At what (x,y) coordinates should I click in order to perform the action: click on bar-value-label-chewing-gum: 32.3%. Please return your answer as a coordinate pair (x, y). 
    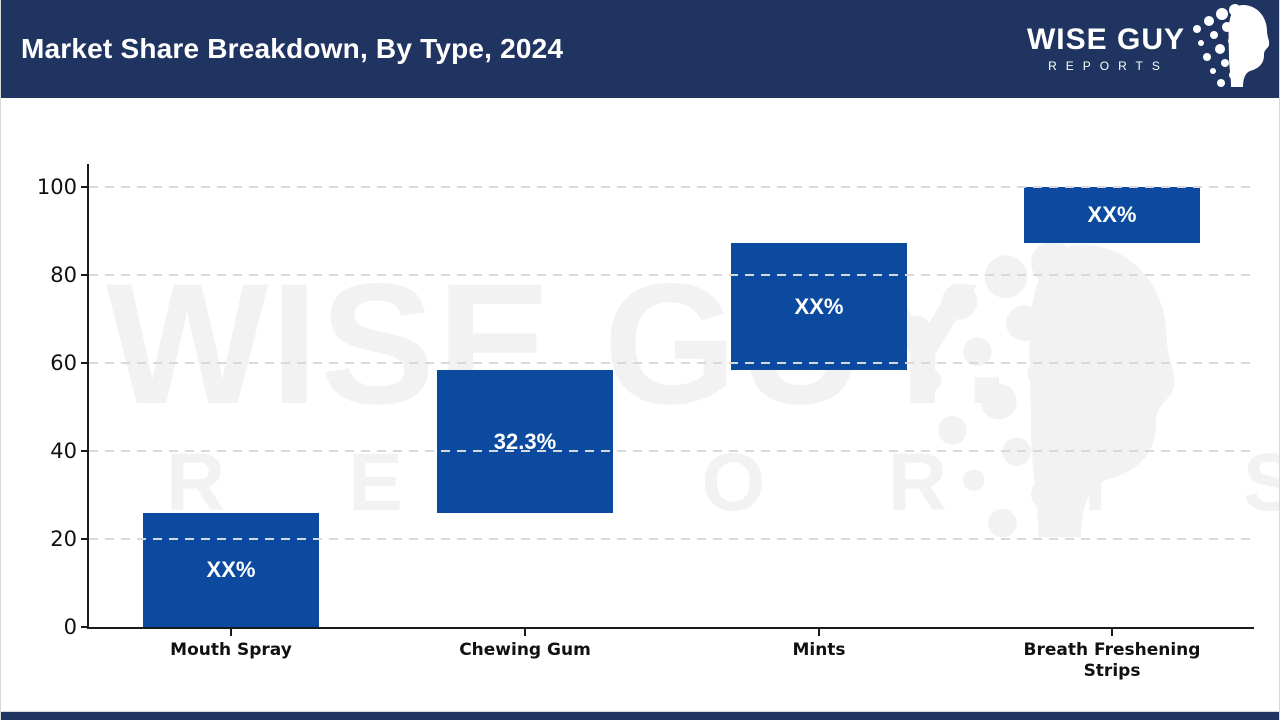
    Looking at the image, I should click on (525, 441).